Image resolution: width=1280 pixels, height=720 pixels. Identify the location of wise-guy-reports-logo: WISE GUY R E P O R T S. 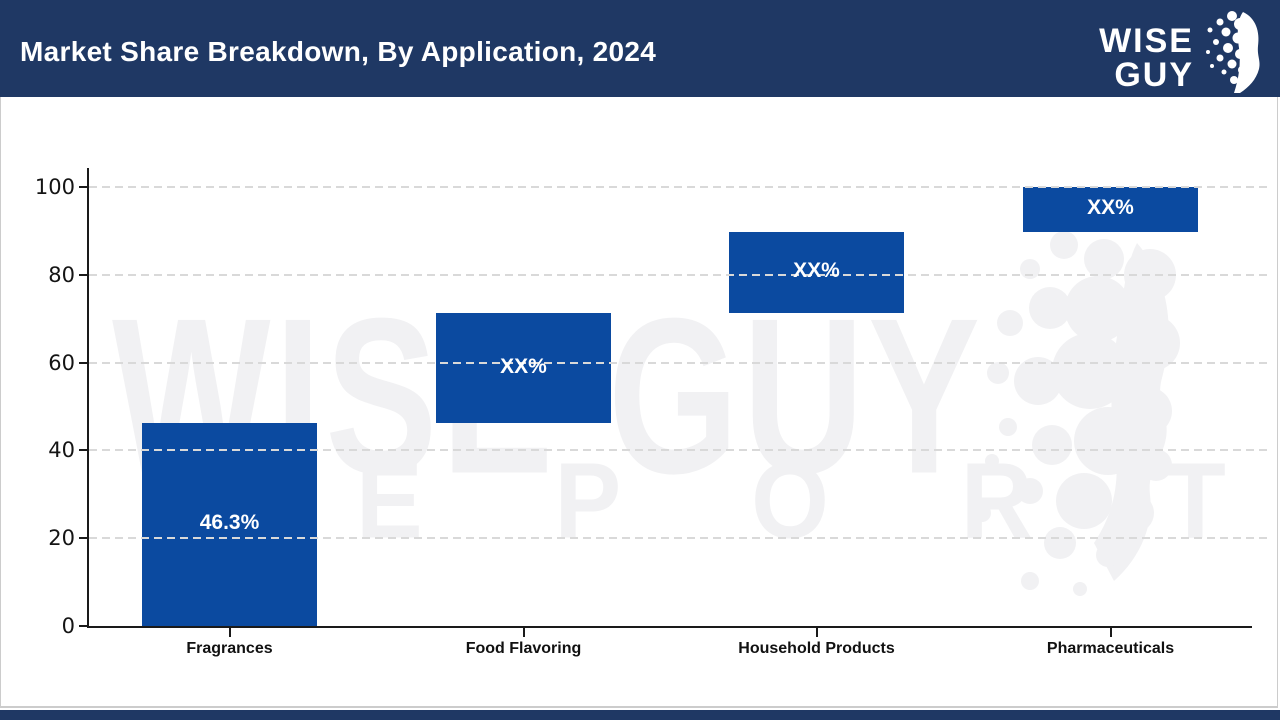
(1137, 57).